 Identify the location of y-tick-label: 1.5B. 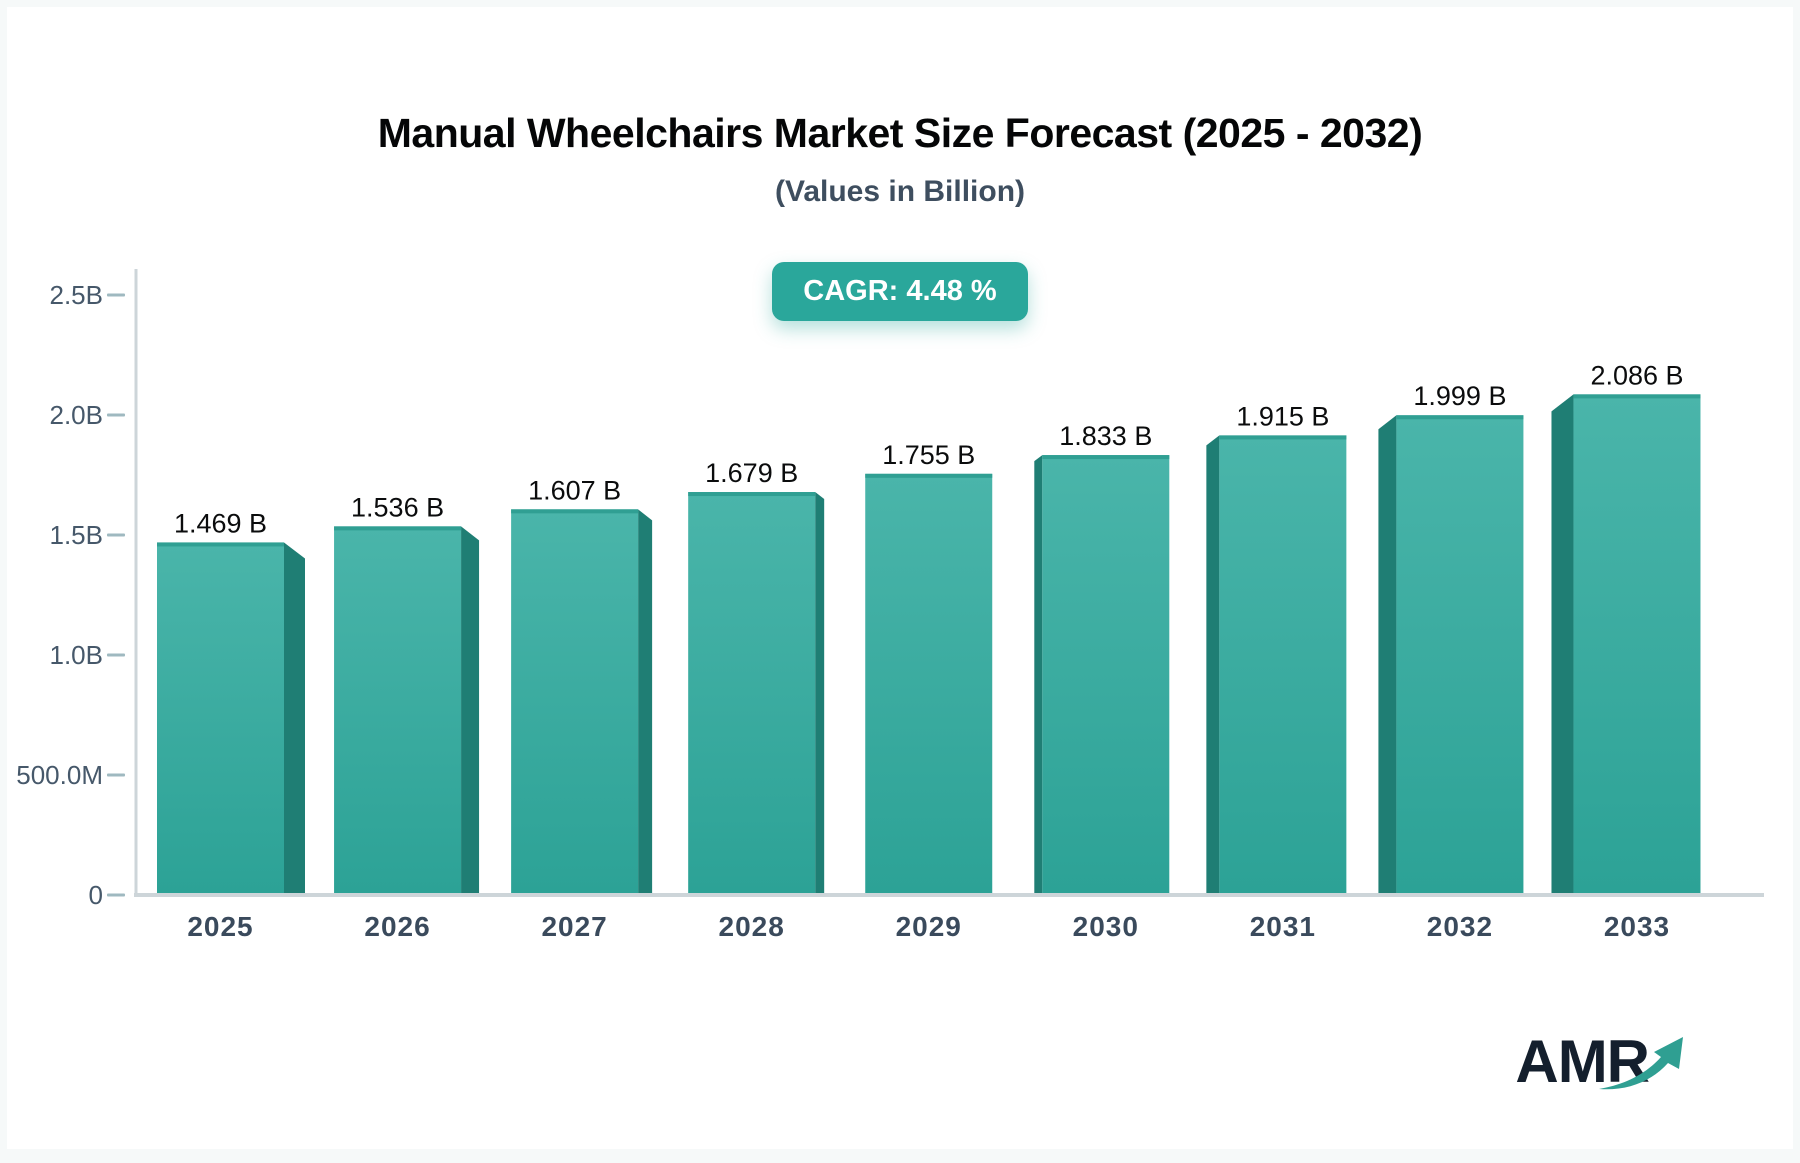
(77, 535).